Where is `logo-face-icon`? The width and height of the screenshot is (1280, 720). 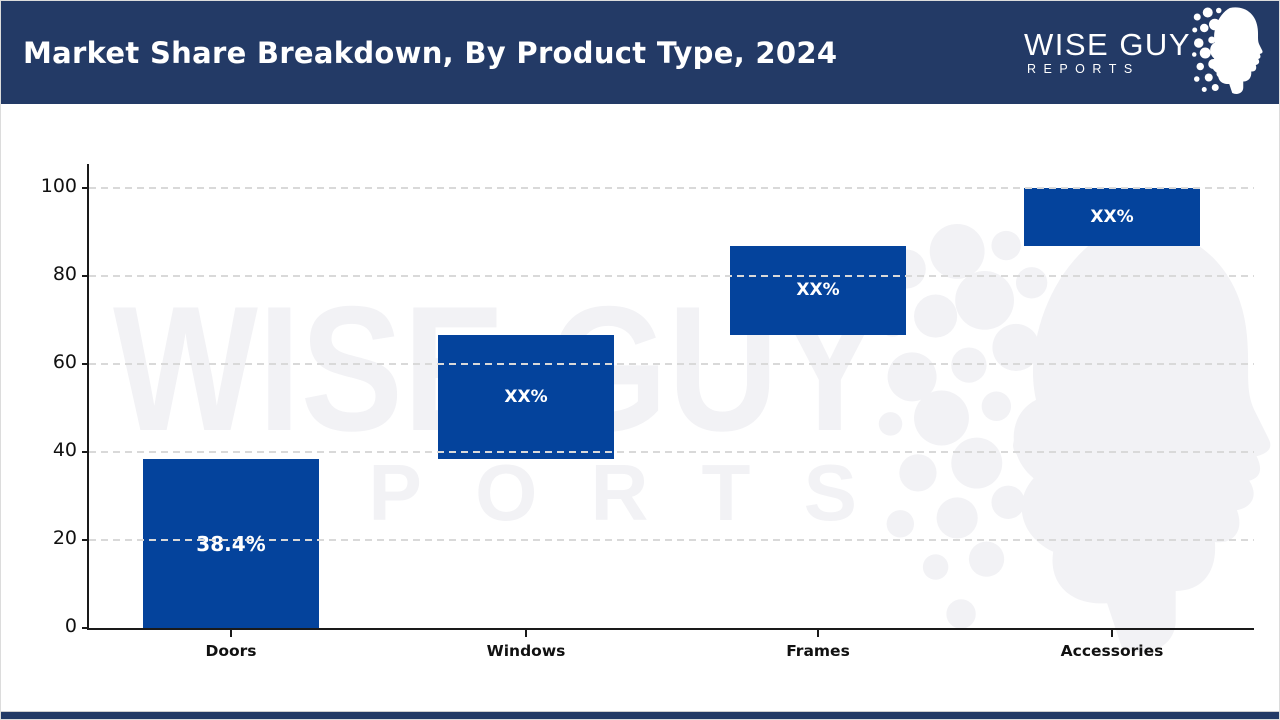 logo-face-icon is located at coordinates (1227, 50).